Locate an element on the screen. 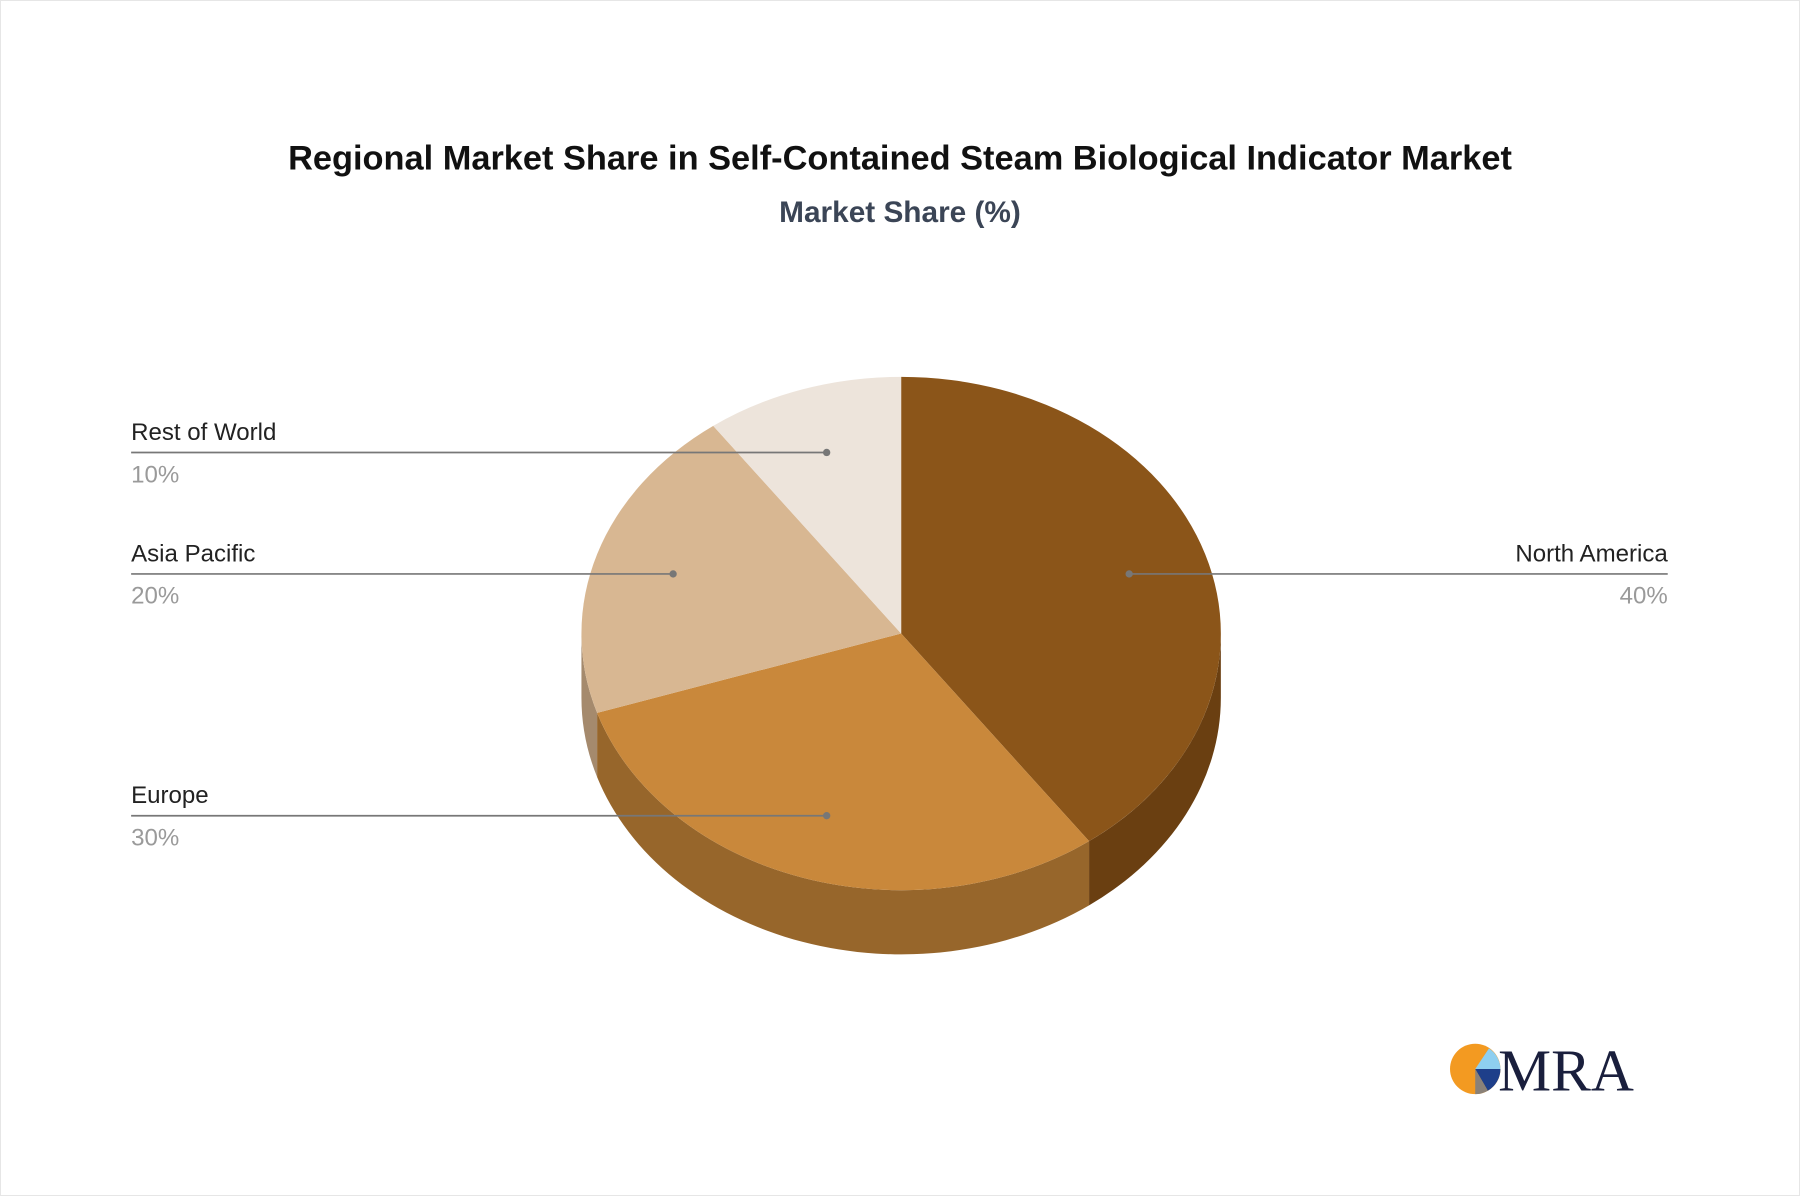 The height and width of the screenshot is (1196, 1800). chart-subtitle: Market Share (%) is located at coordinates (900, 212).